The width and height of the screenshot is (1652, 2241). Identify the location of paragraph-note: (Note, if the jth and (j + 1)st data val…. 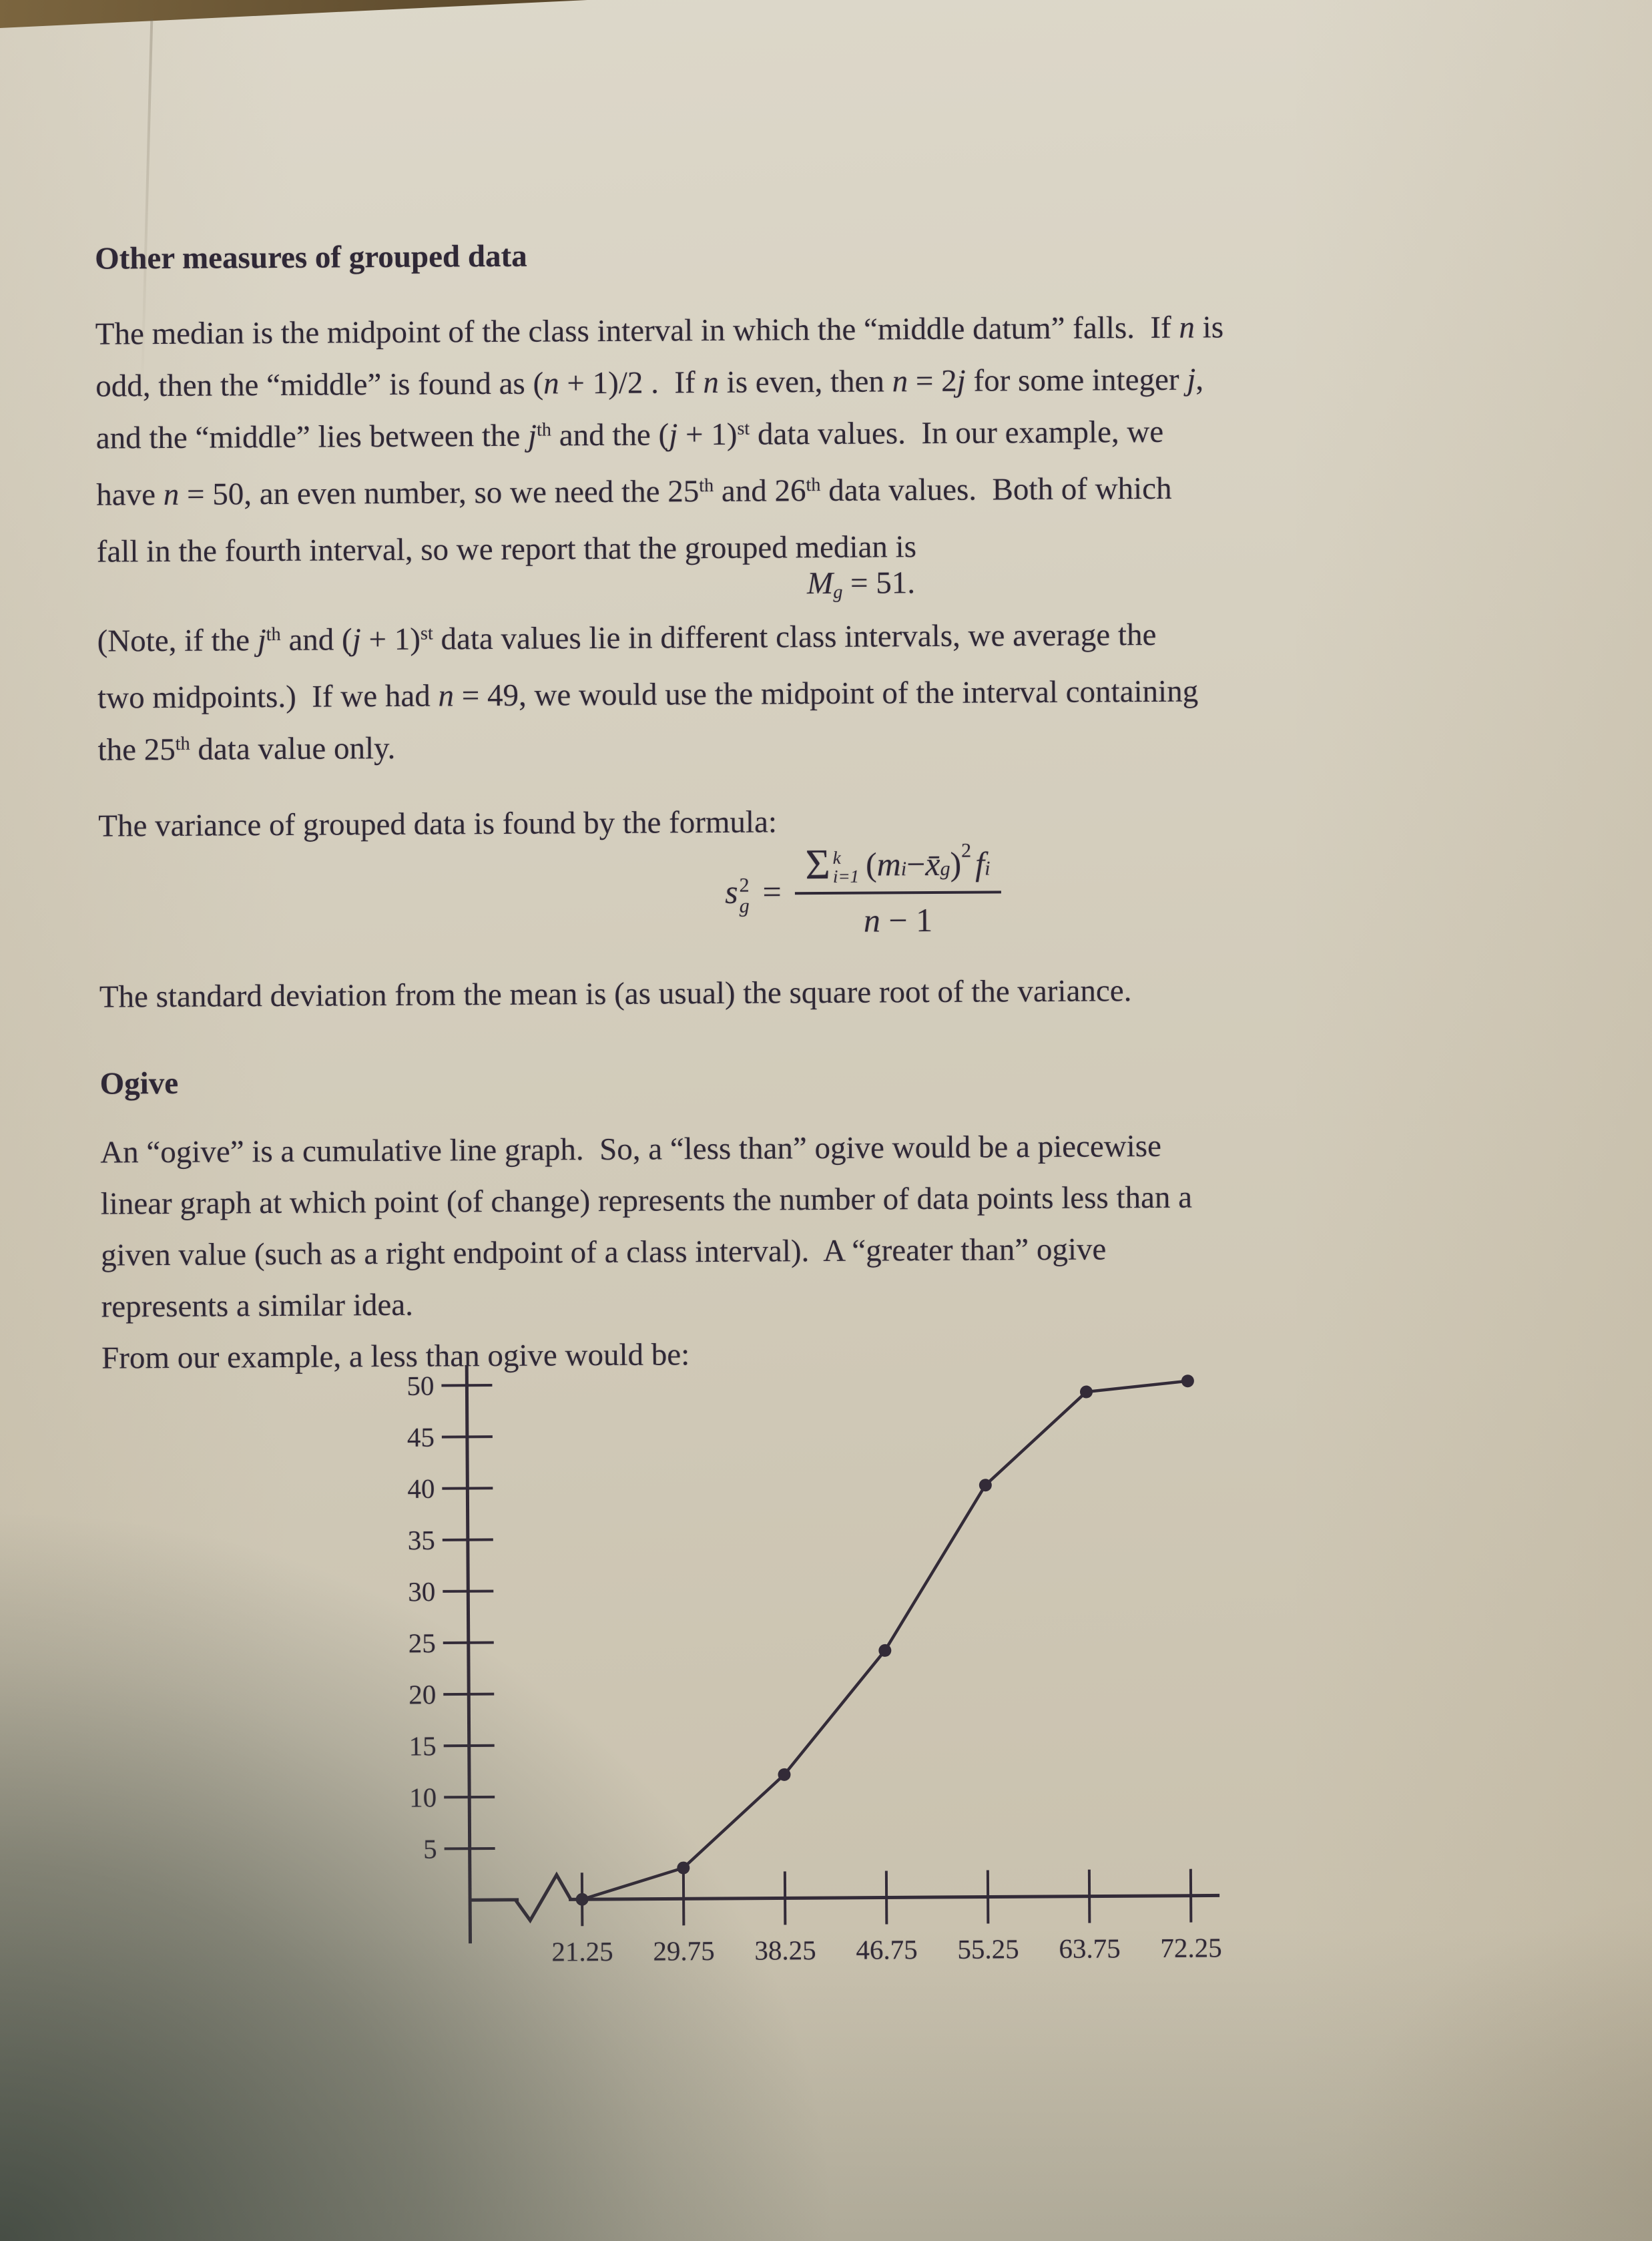
(861, 693).